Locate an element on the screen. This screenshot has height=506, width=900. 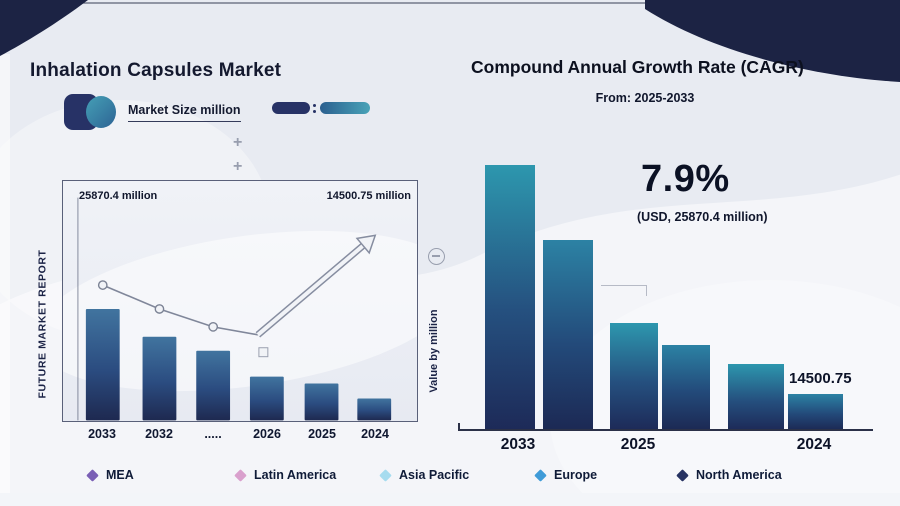
value-2024-label: 14500.75 million is located at coordinates (368, 196).